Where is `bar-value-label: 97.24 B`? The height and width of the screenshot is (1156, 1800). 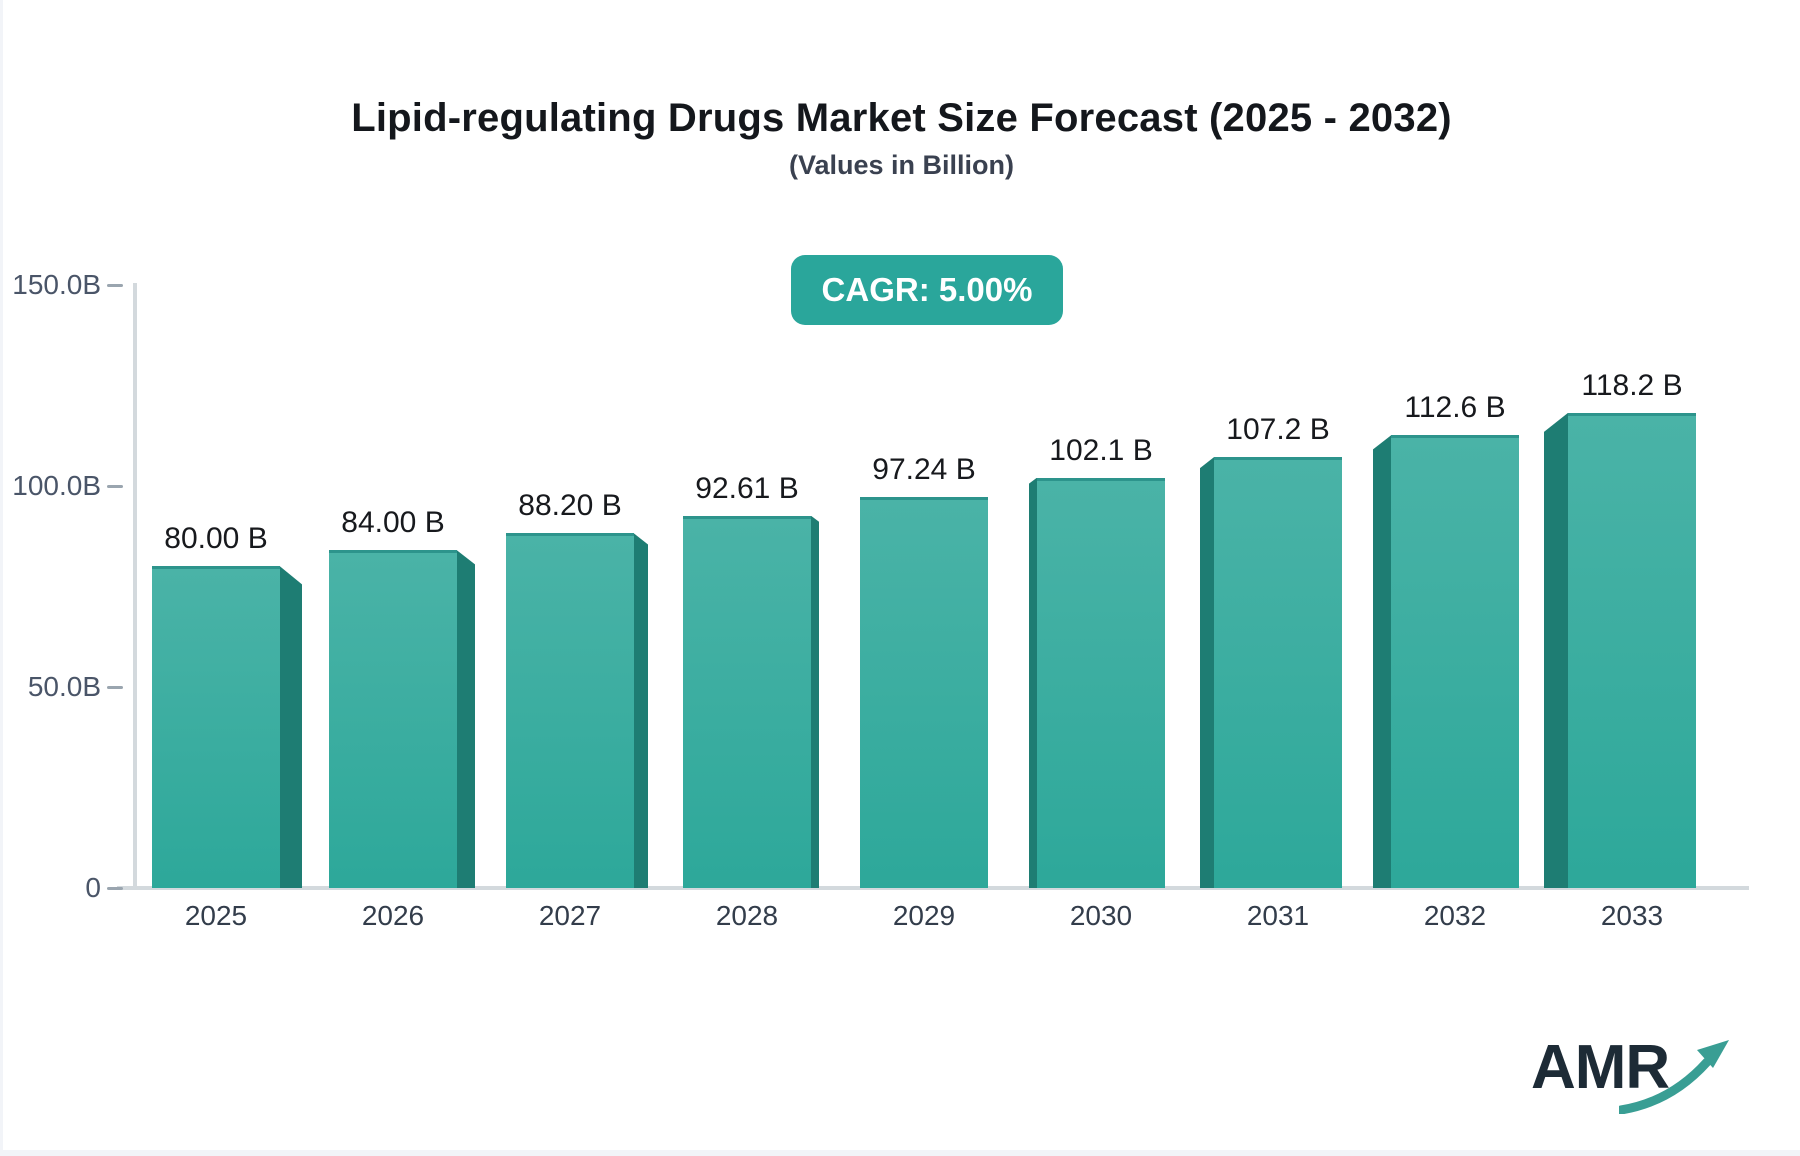 bar-value-label: 97.24 B is located at coordinates (924, 470).